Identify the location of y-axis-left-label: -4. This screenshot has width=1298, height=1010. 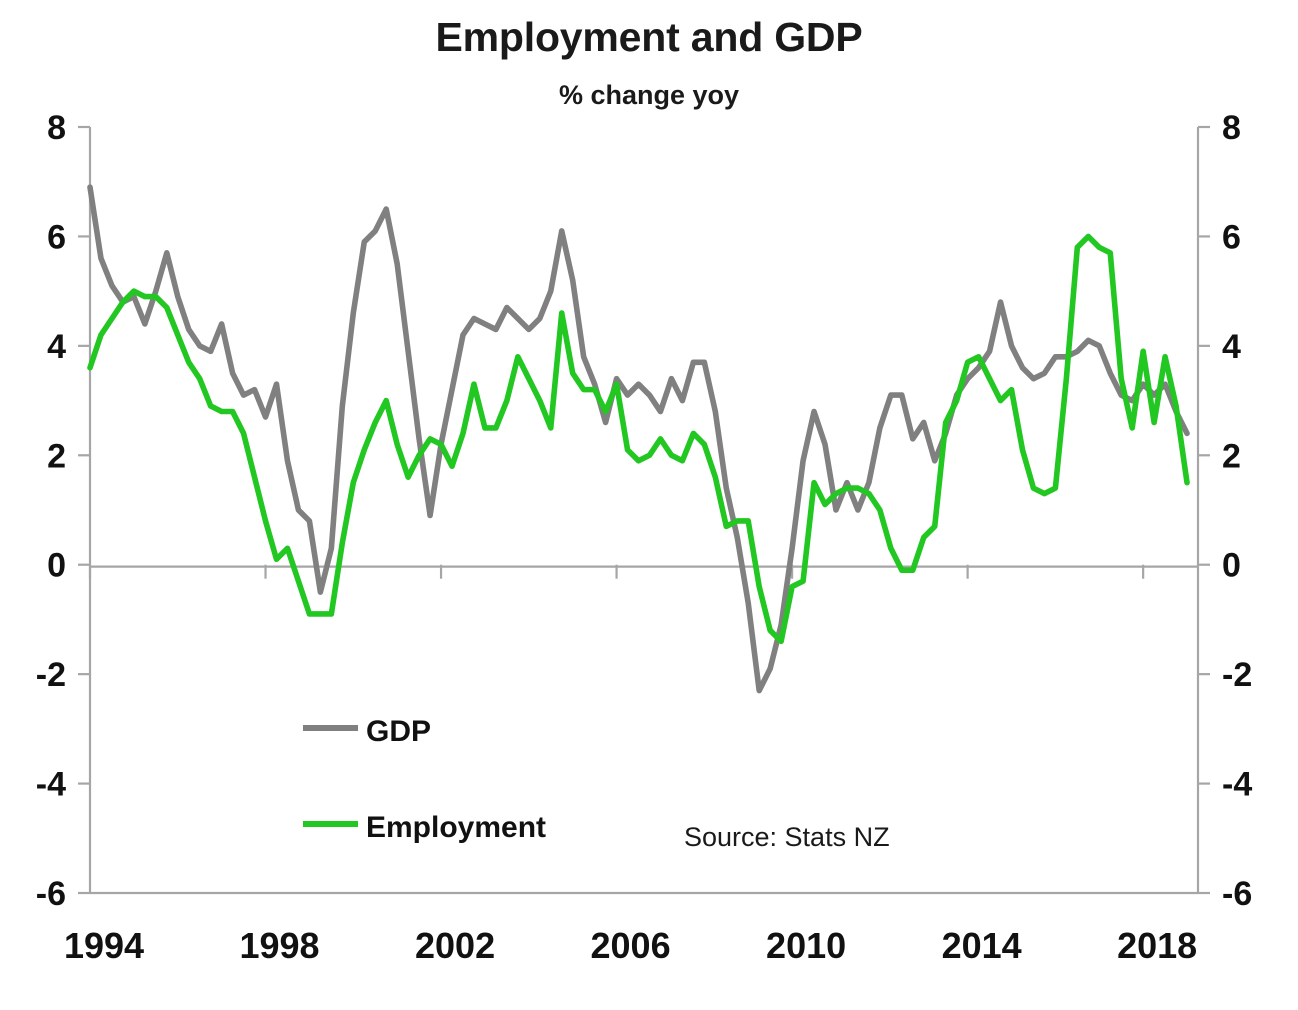
(51, 785).